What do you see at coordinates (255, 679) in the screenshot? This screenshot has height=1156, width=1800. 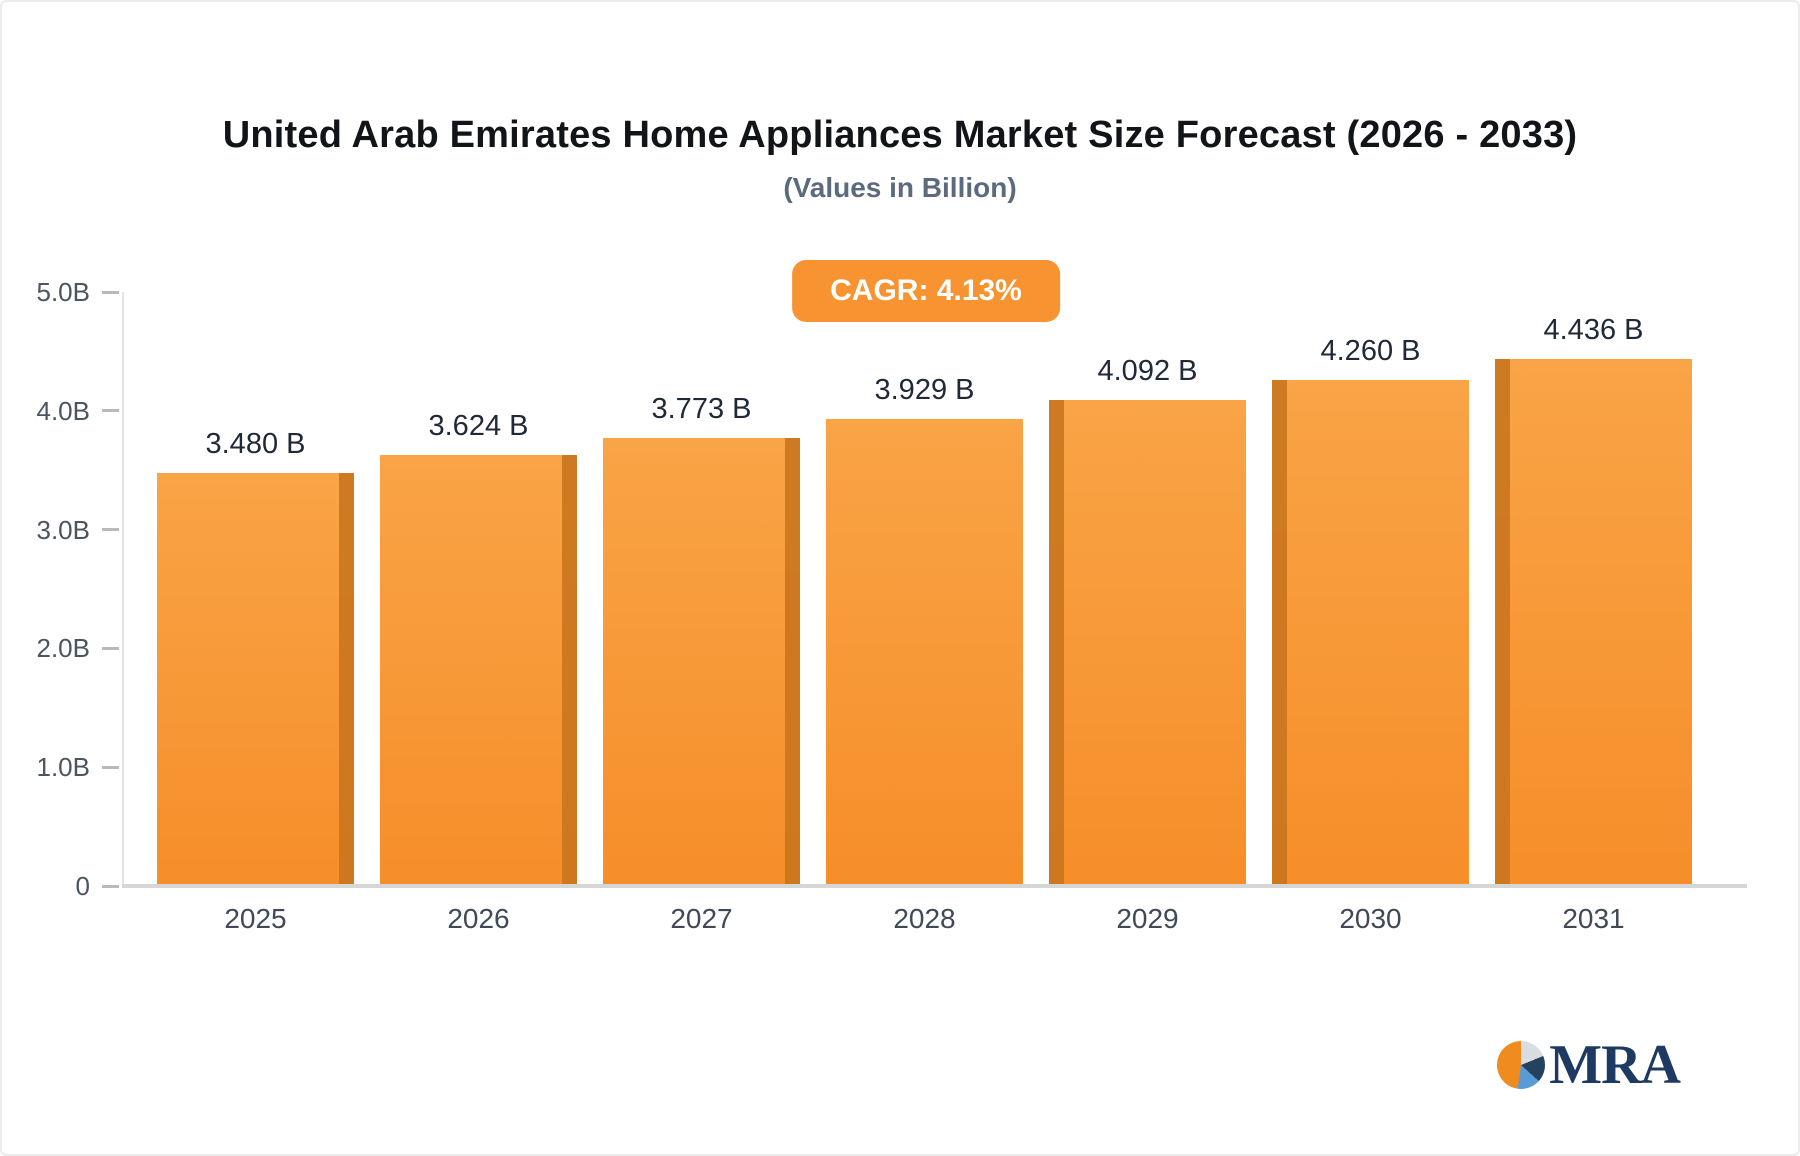 I see `bar-2025` at bounding box center [255, 679].